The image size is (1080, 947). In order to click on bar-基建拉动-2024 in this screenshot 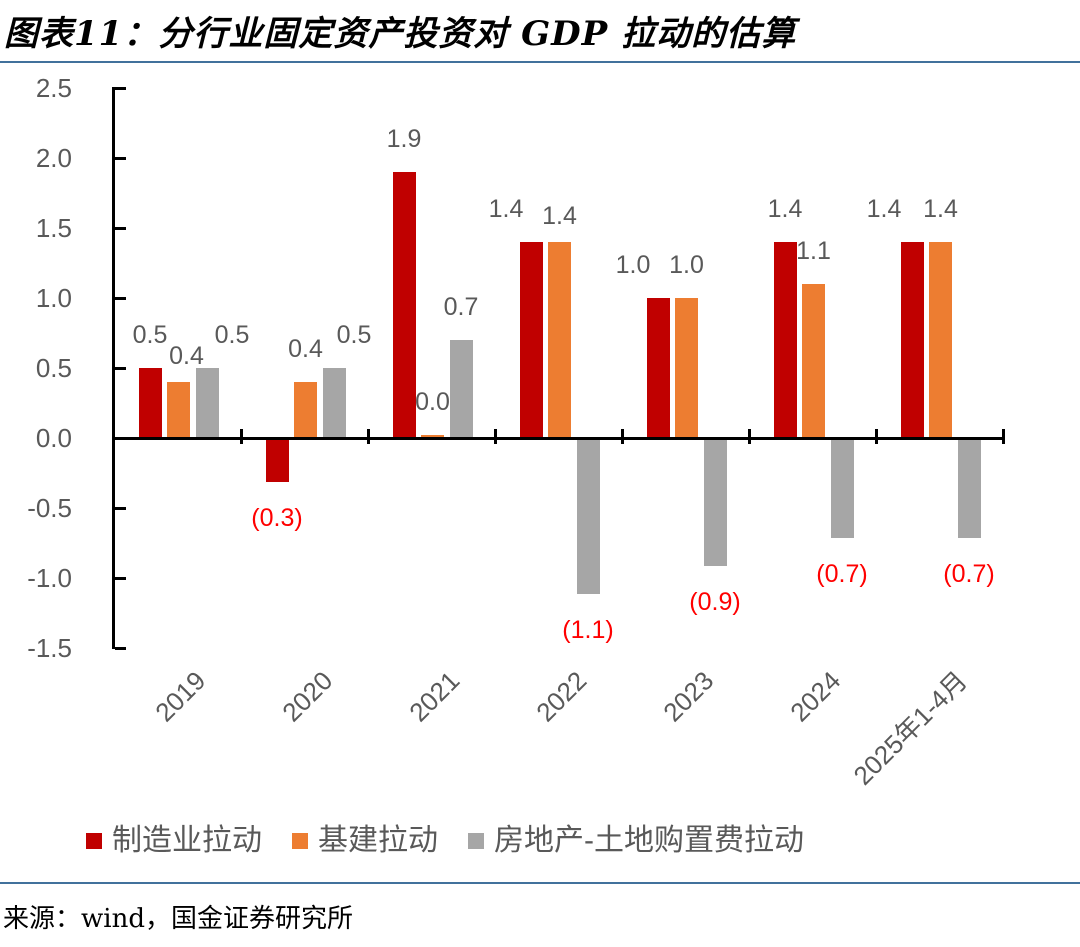, I will do `click(813, 361)`.